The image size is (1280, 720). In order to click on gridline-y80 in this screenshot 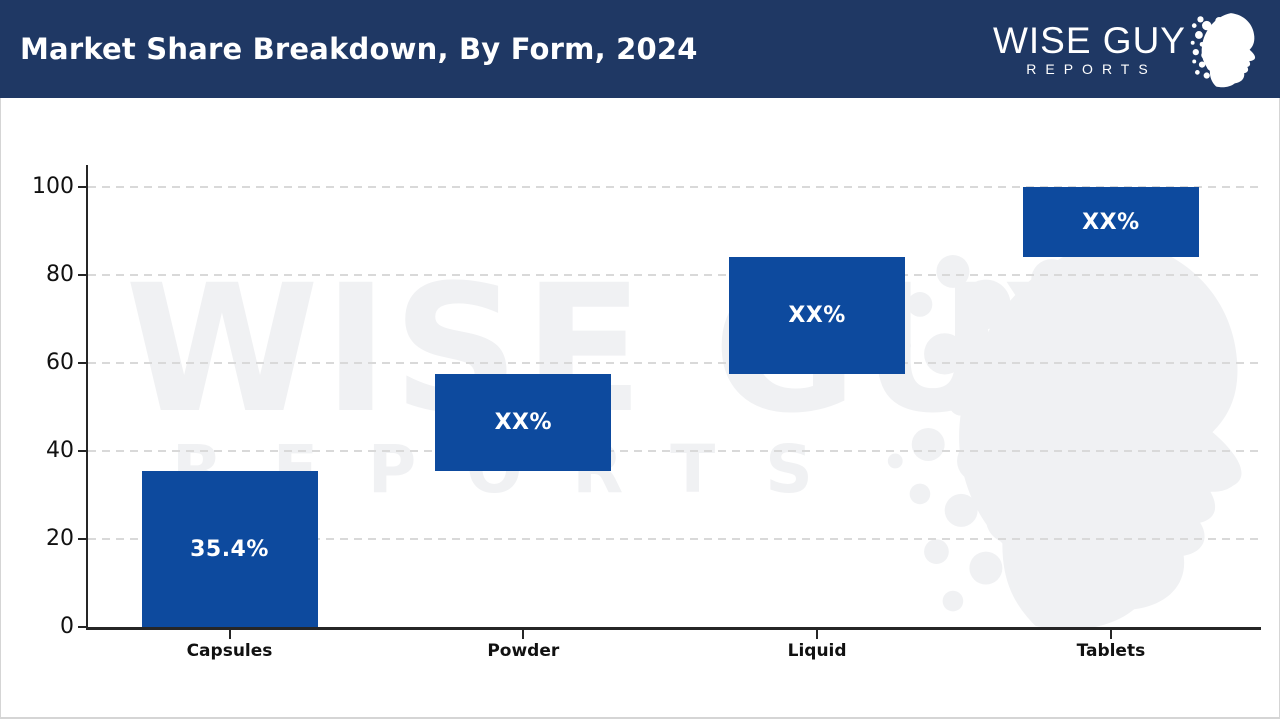, I will do `click(673, 275)`.